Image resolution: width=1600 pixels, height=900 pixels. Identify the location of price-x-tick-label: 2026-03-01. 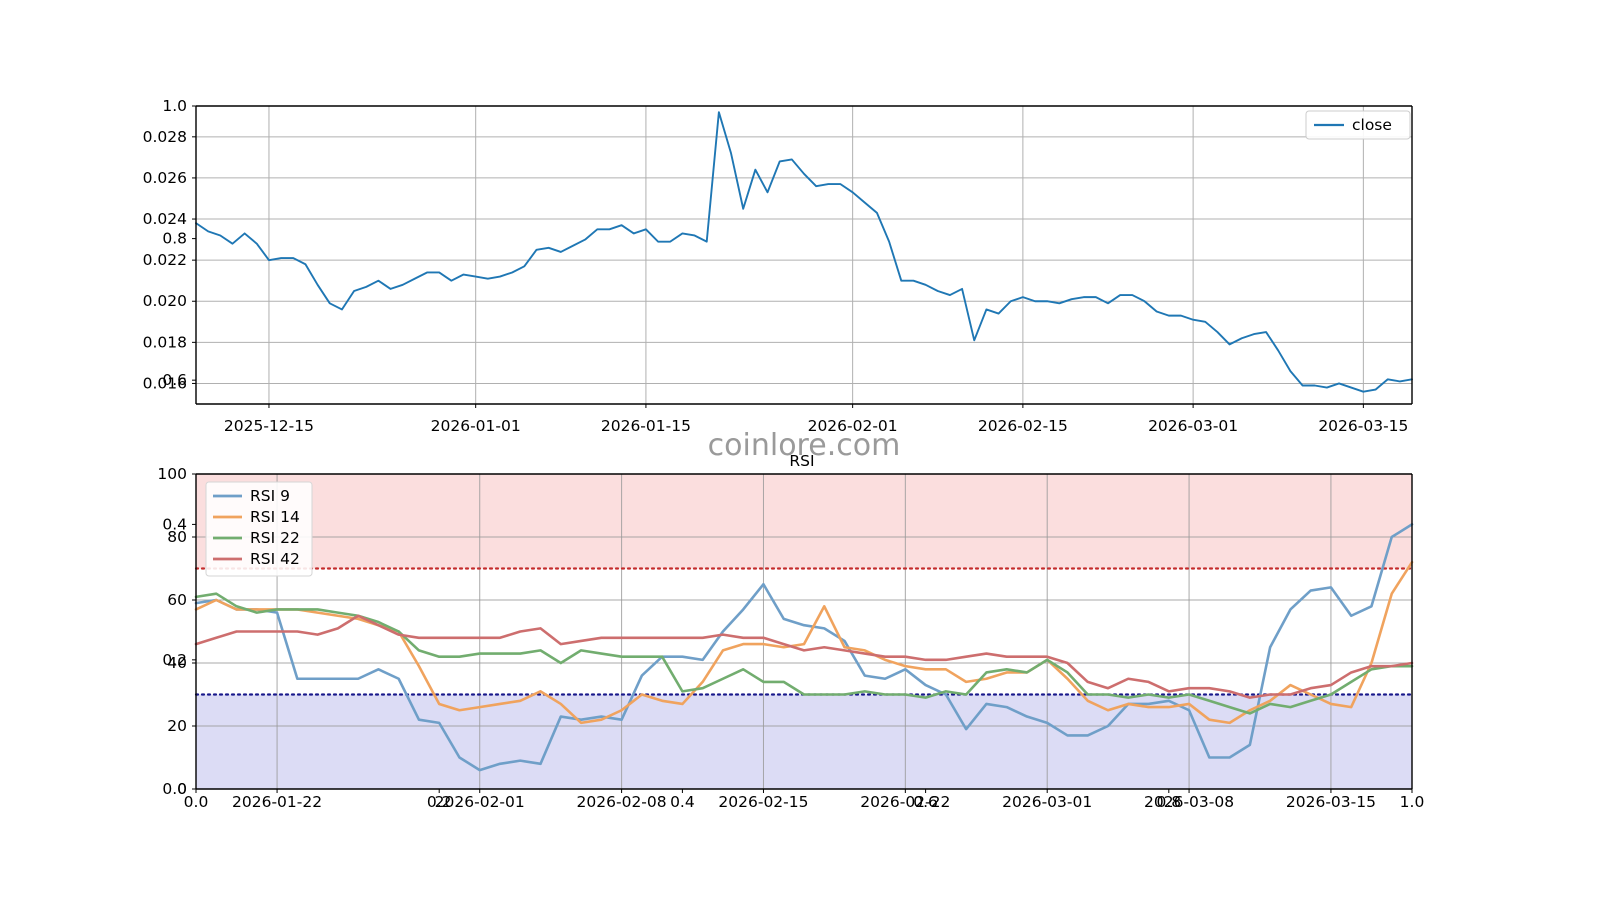
(1193, 426).